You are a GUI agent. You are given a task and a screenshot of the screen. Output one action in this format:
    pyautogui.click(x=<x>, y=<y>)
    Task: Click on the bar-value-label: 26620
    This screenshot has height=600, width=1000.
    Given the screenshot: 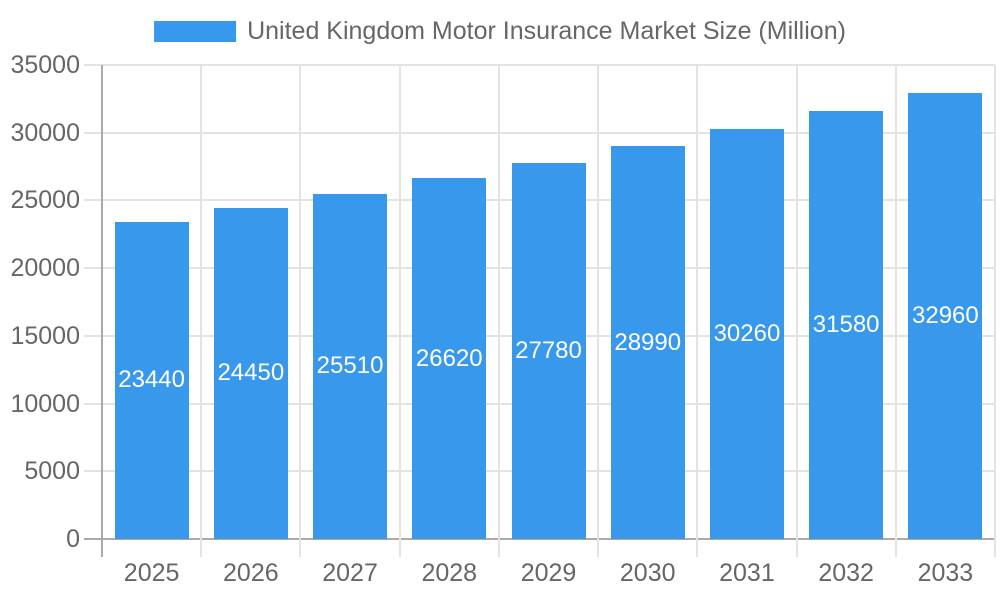 What is the action you would take?
    pyautogui.click(x=449, y=358)
    